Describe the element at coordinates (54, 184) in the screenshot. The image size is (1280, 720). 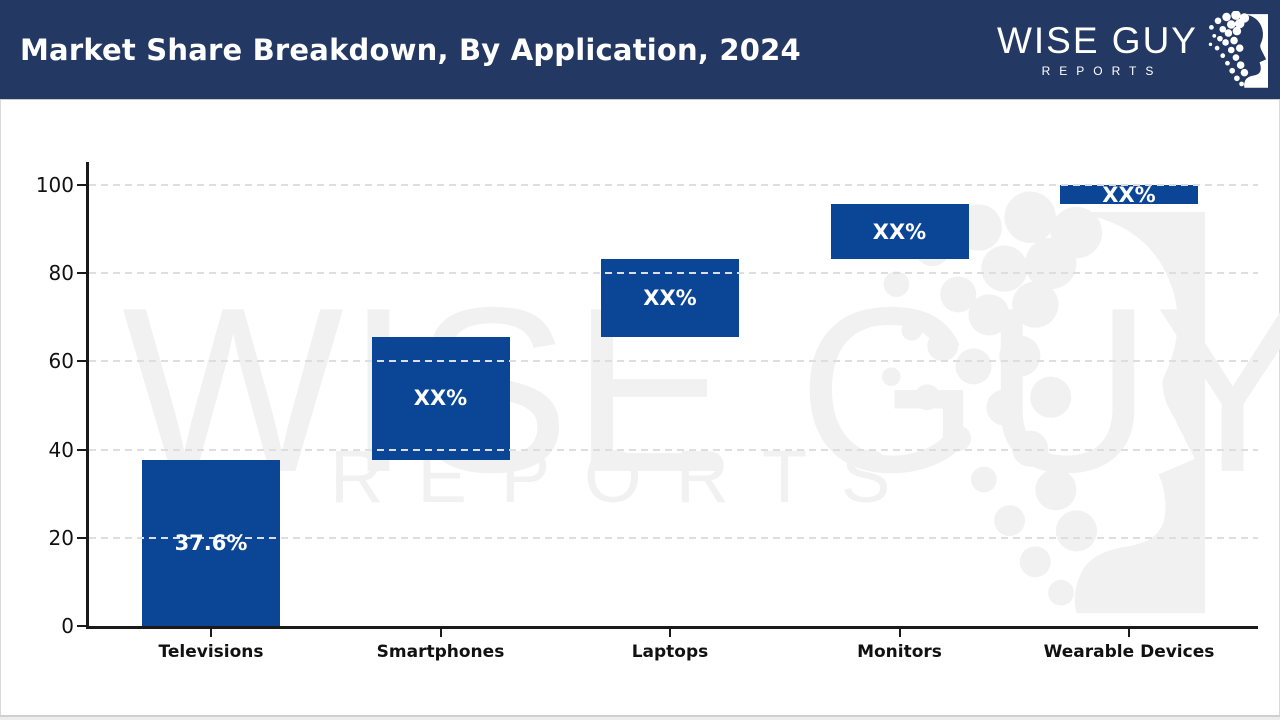
I see `y-tick-label: 100` at that location.